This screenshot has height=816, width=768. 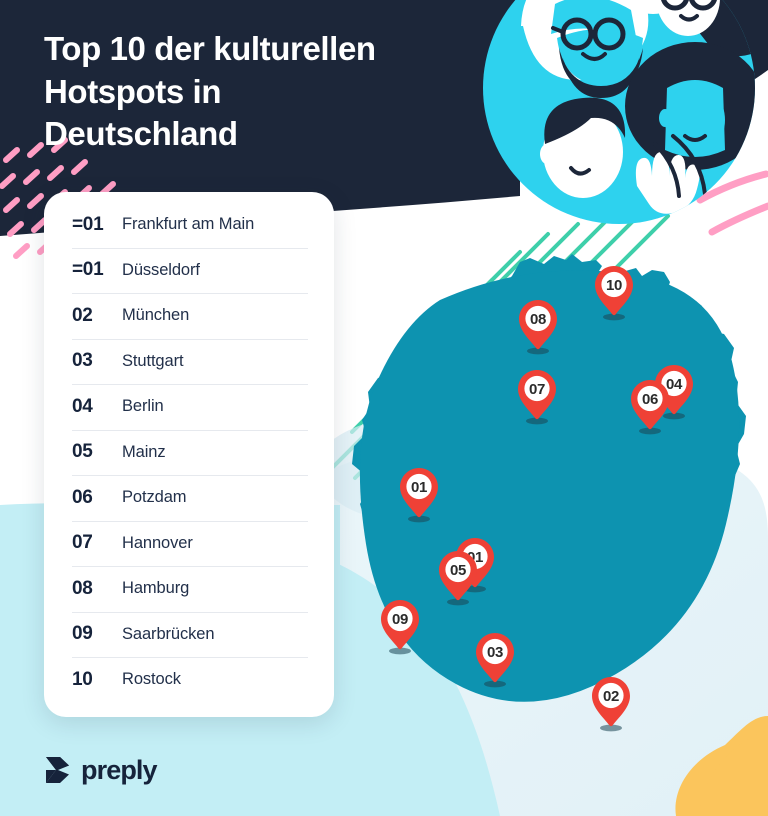 I want to click on brand-logo: preply, so click(x=101, y=769).